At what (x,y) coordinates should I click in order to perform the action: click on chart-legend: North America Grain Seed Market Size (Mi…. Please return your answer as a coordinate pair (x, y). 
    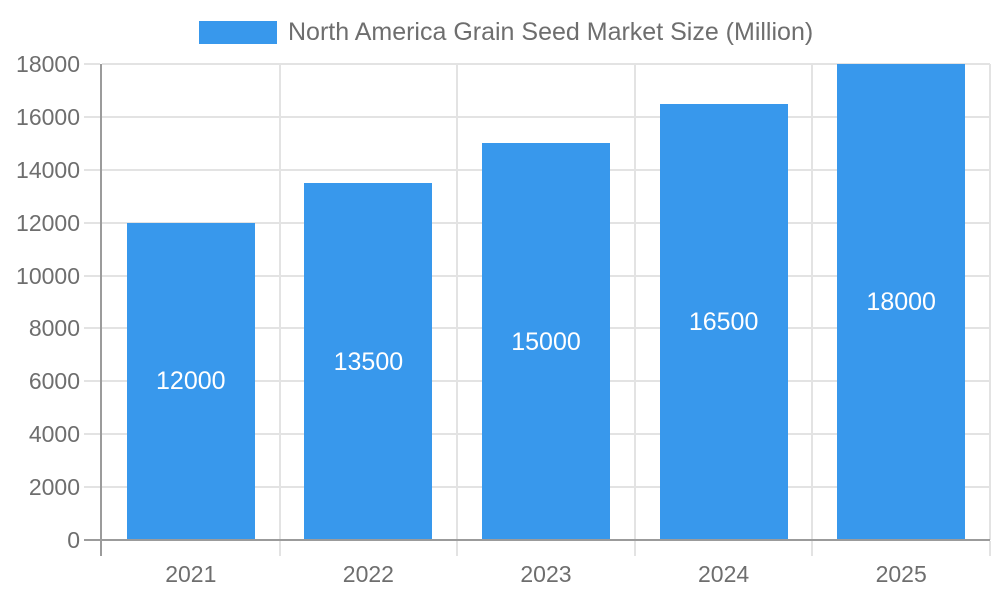
    Looking at the image, I should click on (506, 32).